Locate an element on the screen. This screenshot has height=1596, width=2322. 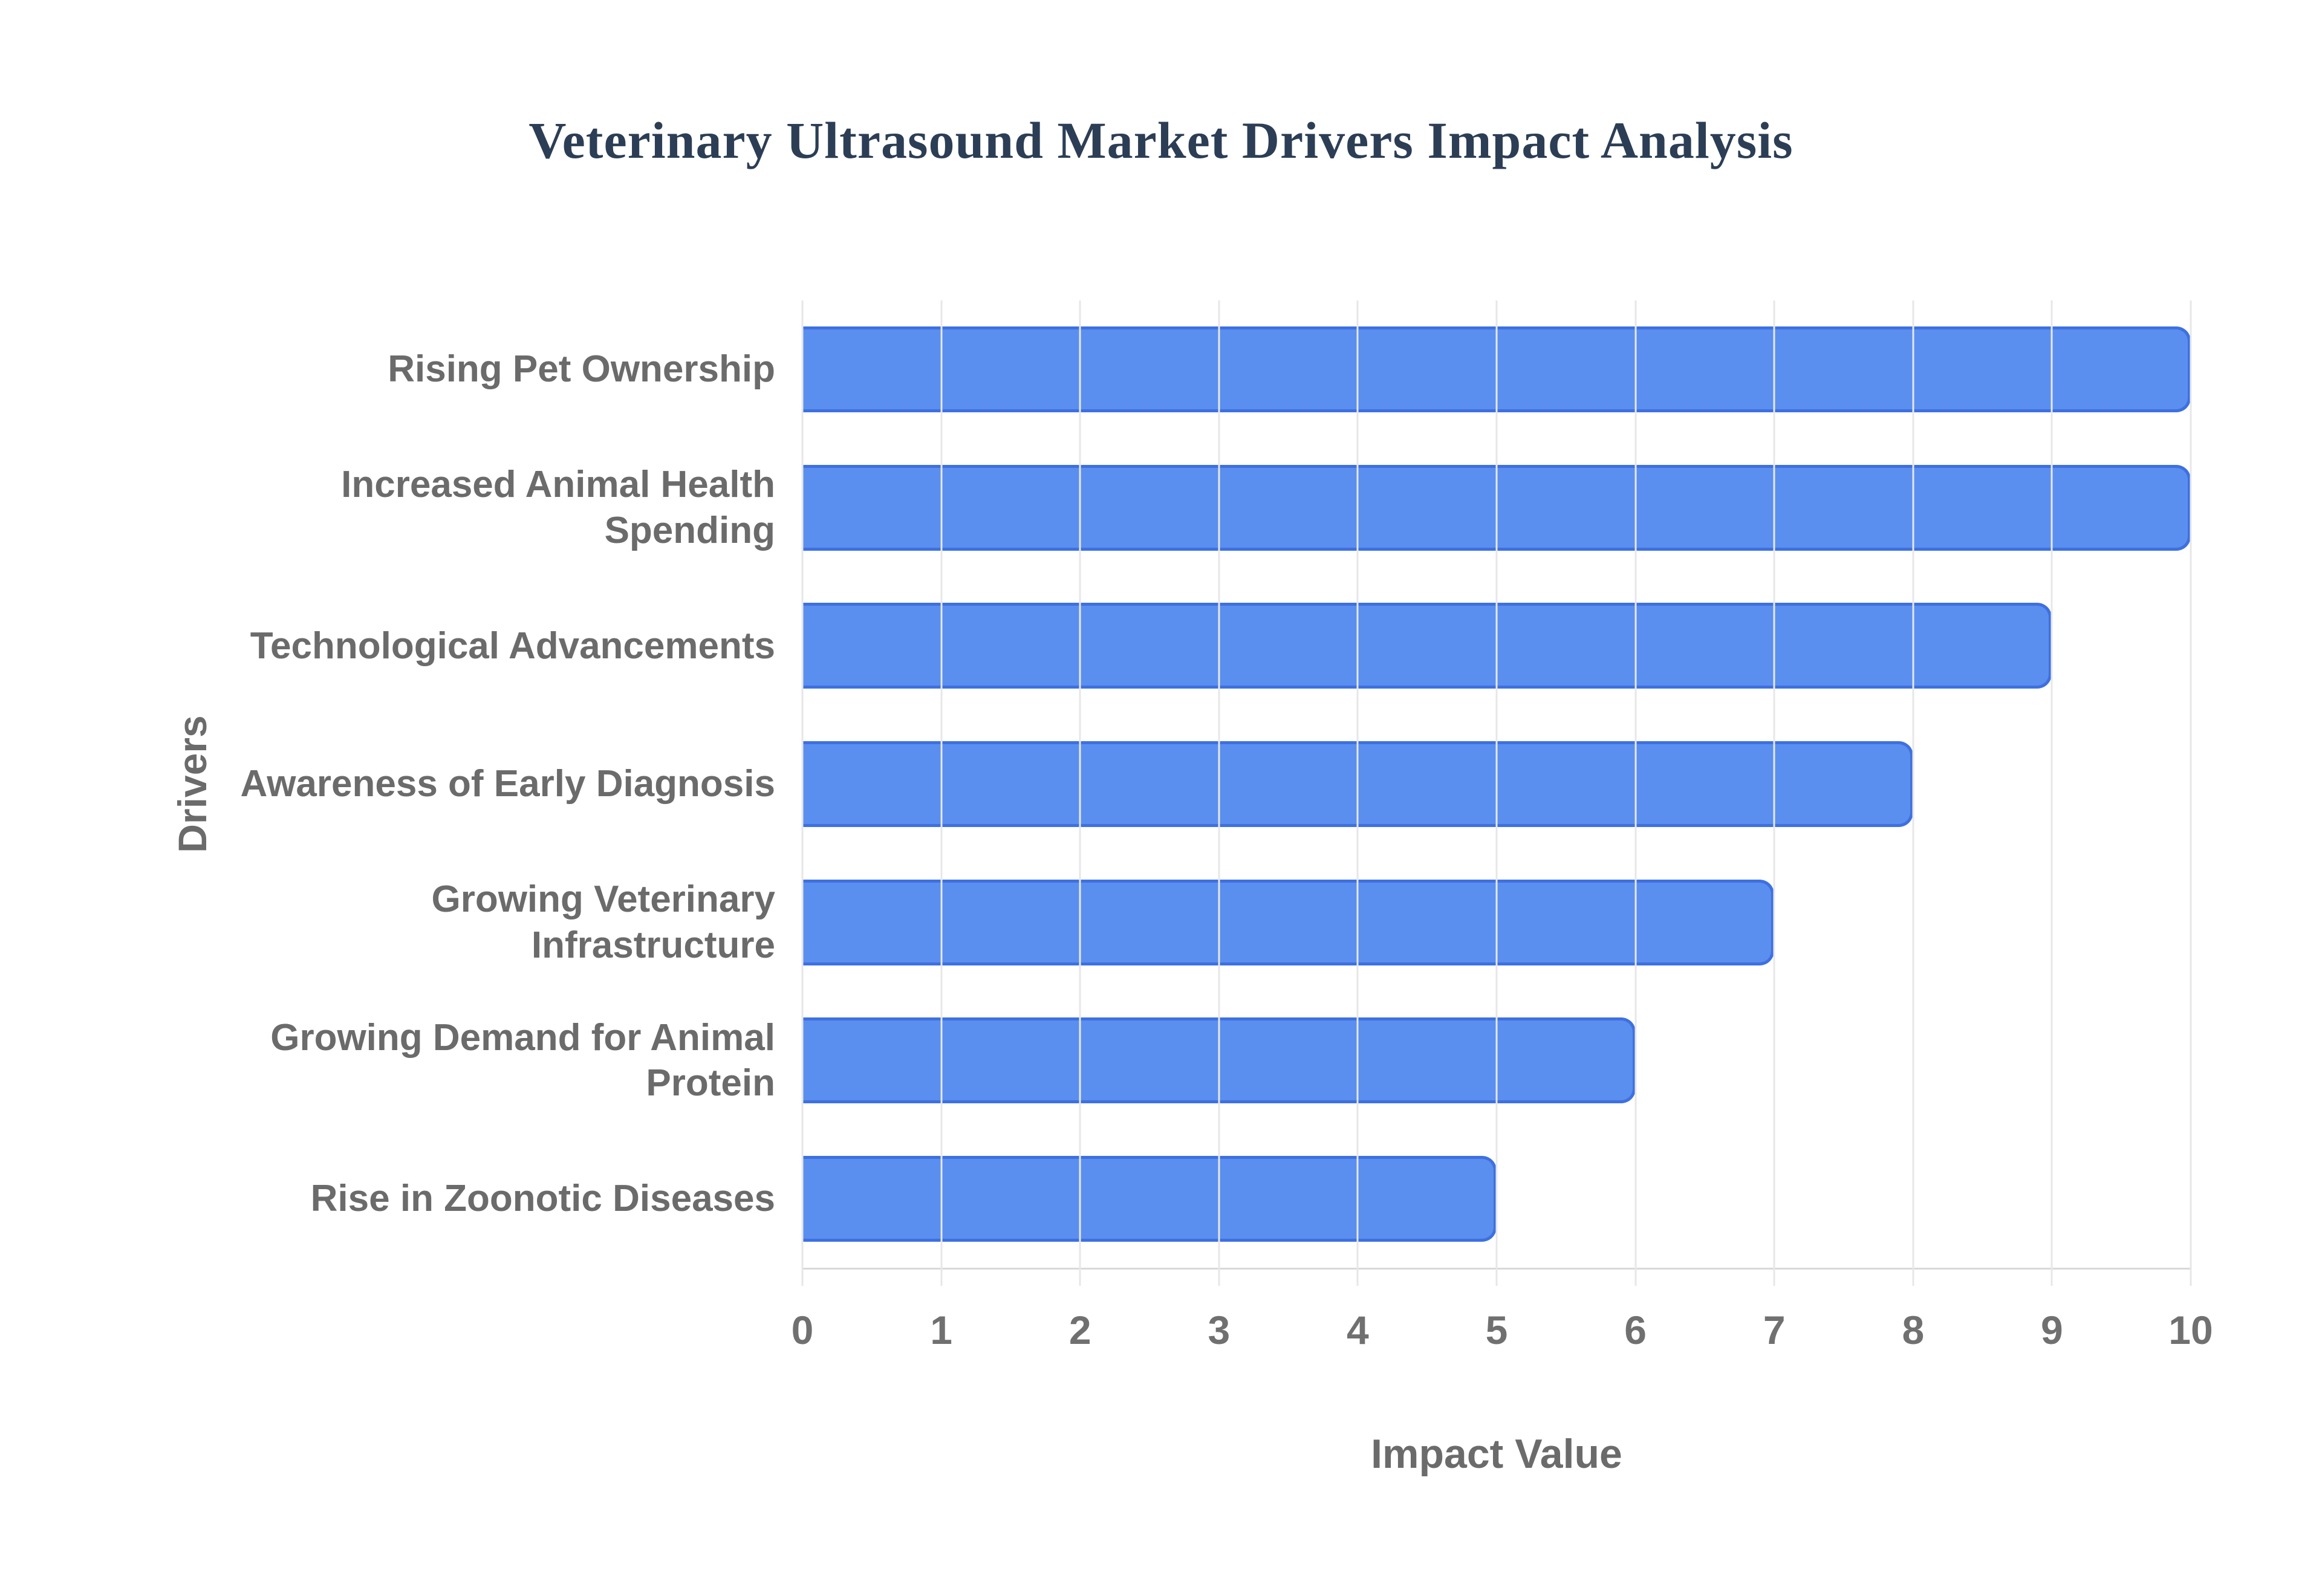
category-label: Growing Veterinary Infrastructure is located at coordinates (387, 922).